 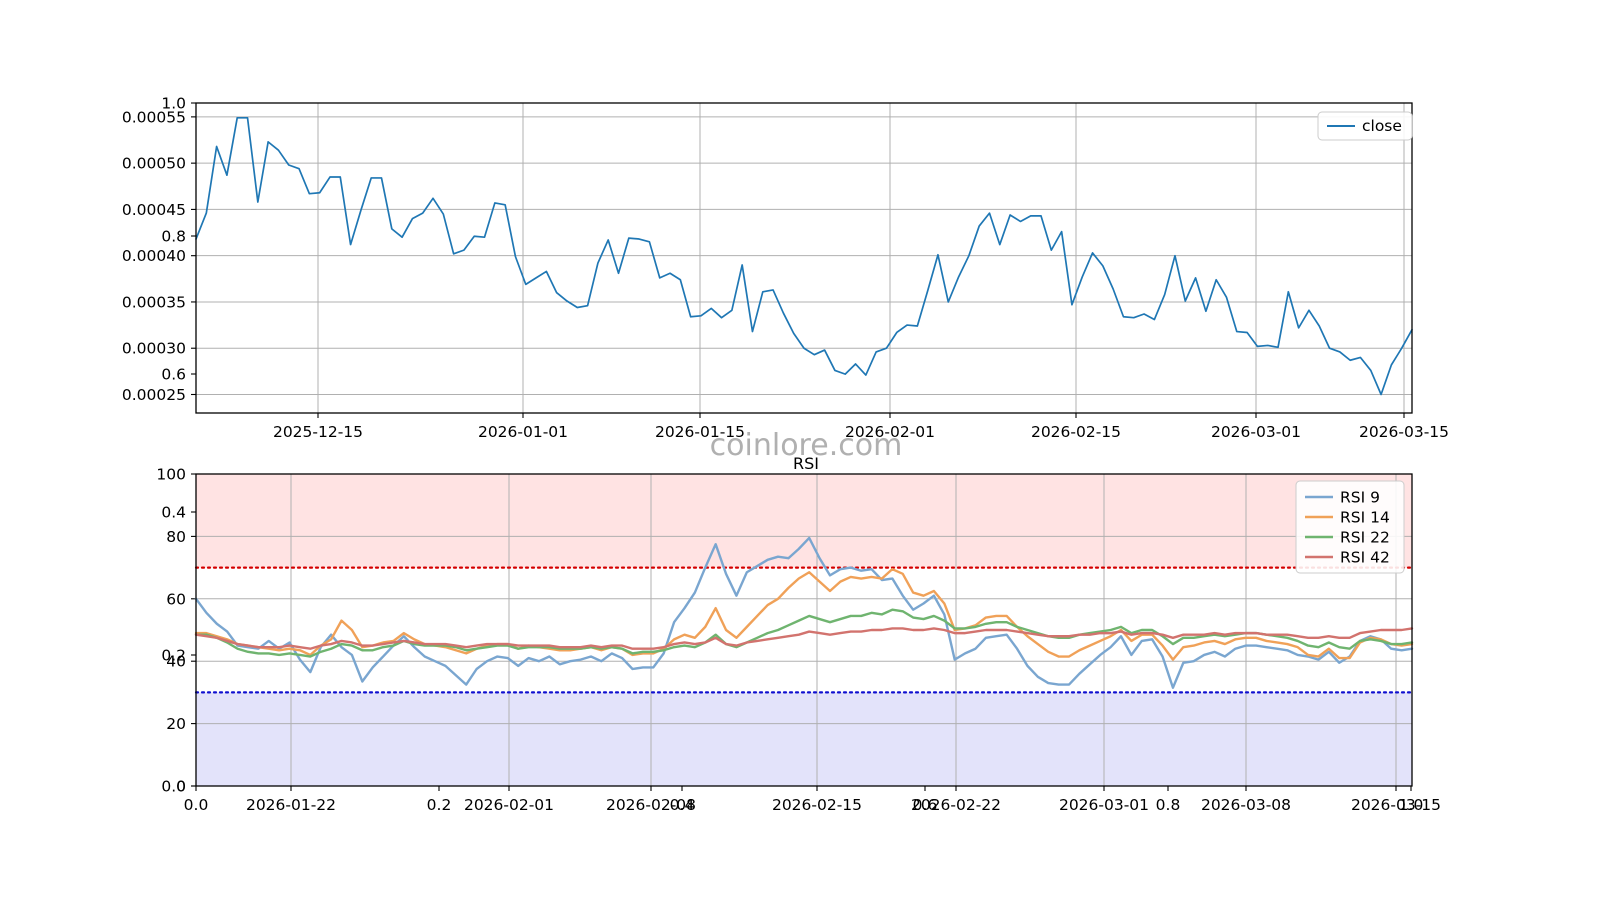 What do you see at coordinates (173, 513) in the screenshot?
I see `rsi-ytick-ghost-label: 0.4` at bounding box center [173, 513].